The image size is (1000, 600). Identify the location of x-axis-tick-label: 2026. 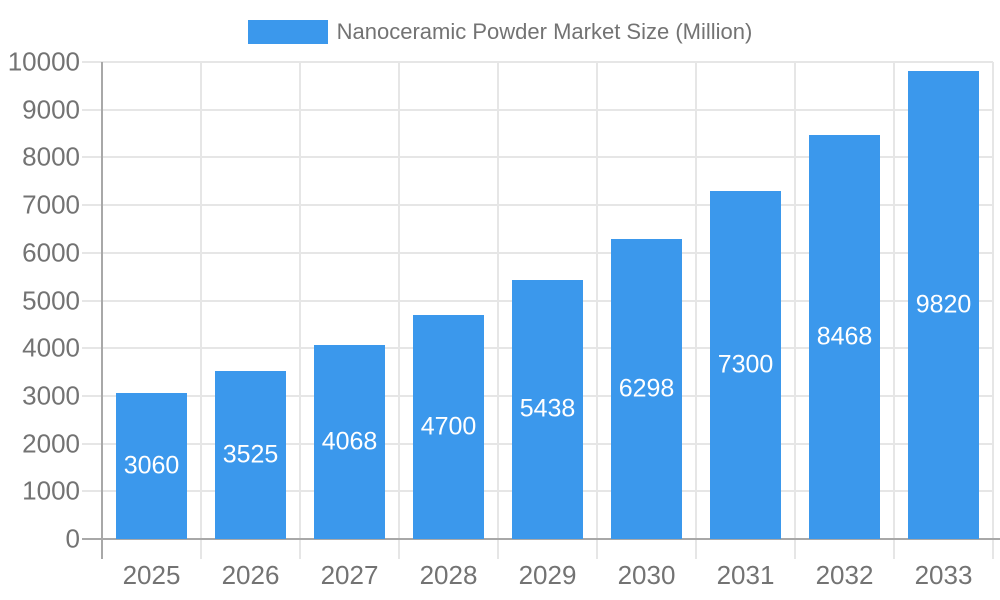
(250, 575).